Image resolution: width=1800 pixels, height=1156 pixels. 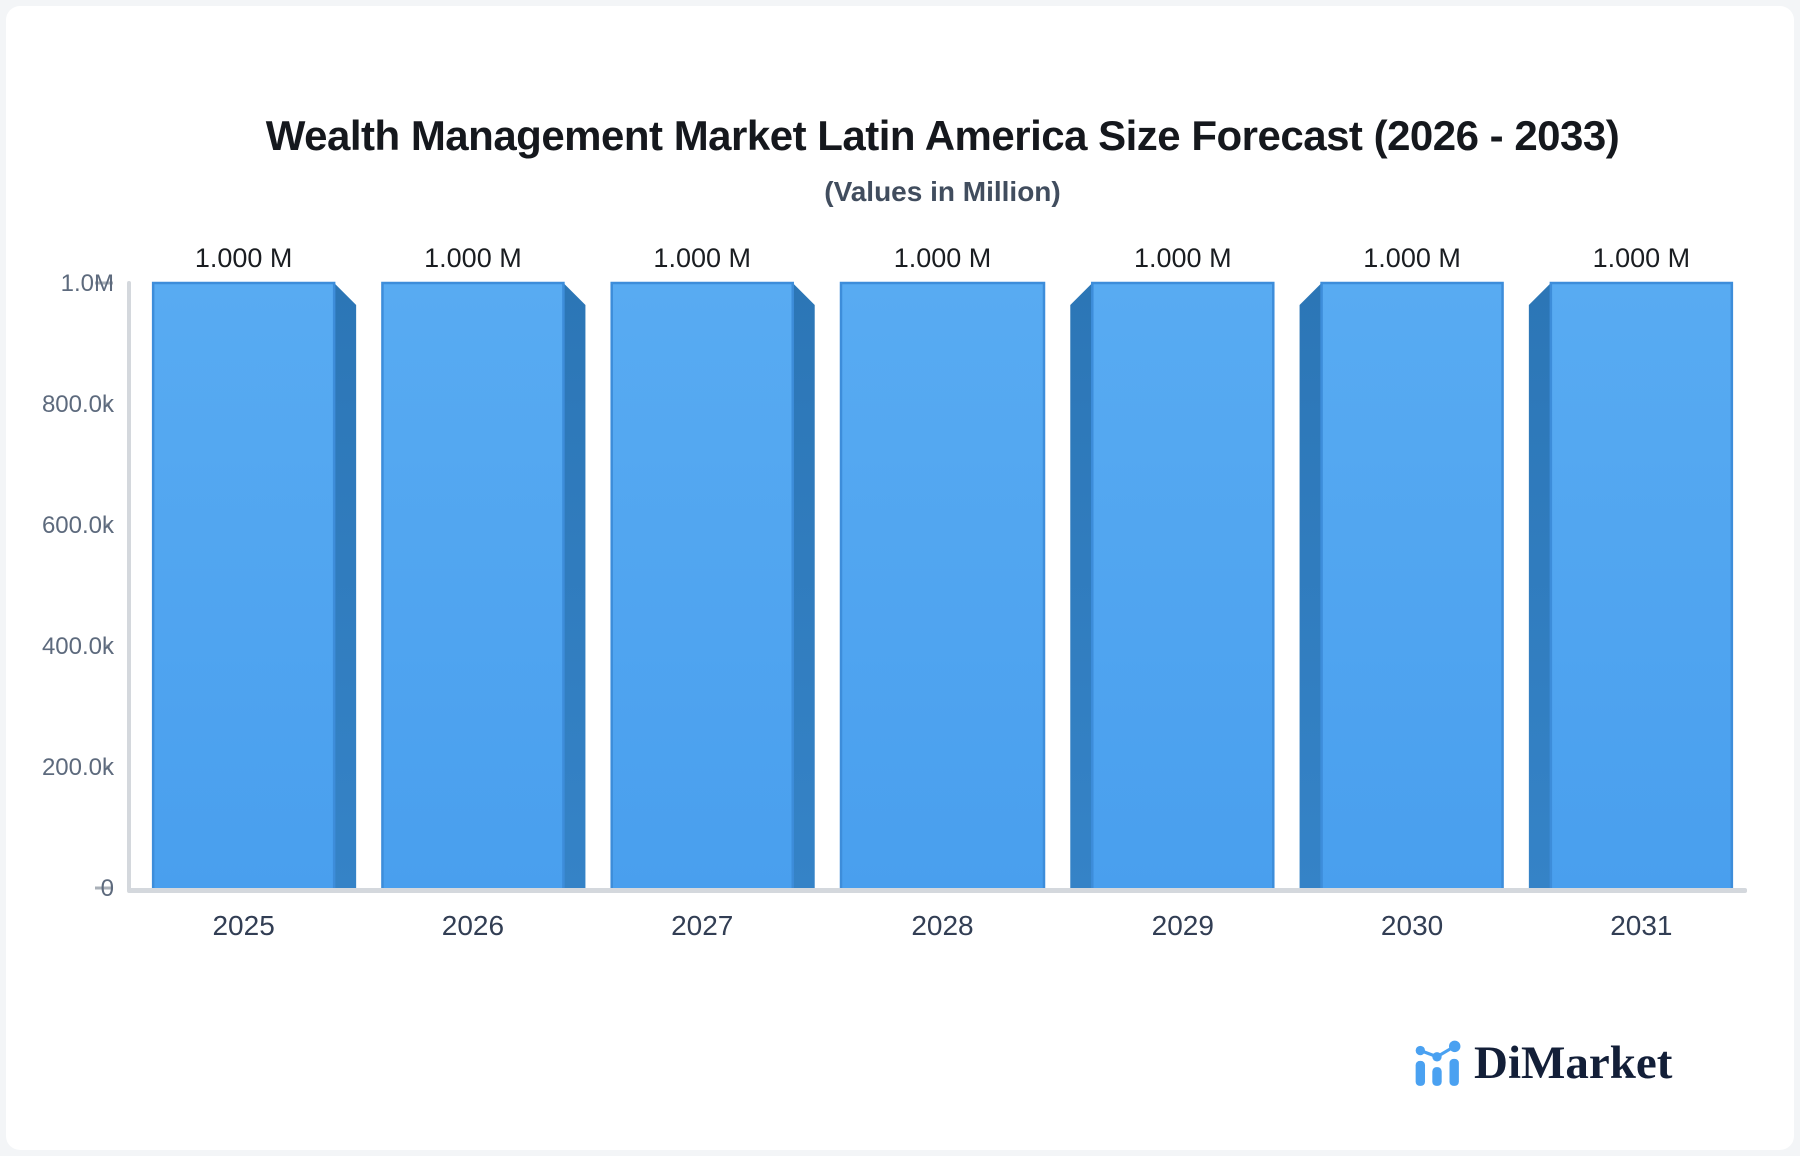 What do you see at coordinates (942, 925) in the screenshot?
I see `x-tick-label: 2028` at bounding box center [942, 925].